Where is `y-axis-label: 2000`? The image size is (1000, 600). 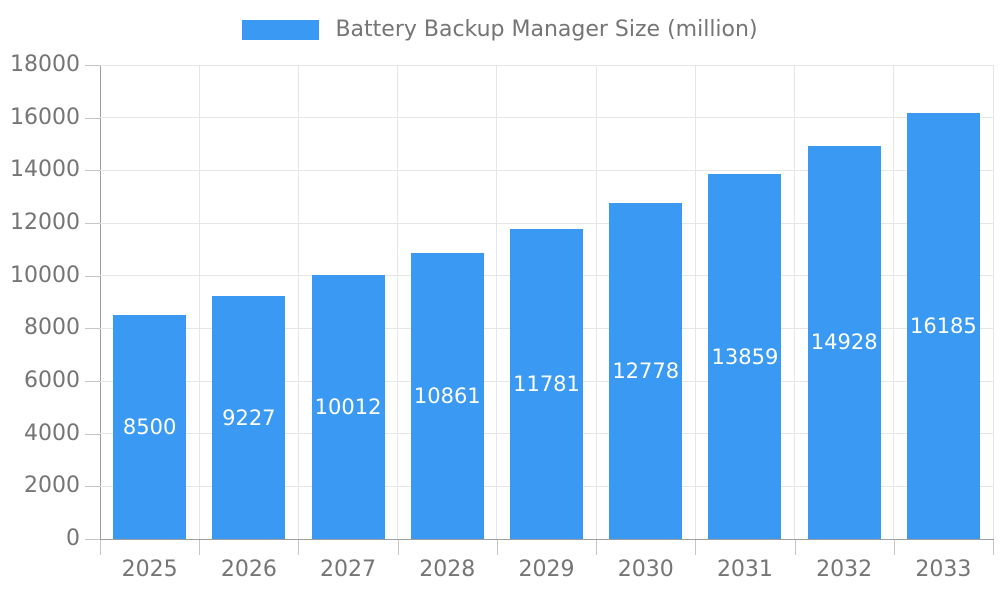
y-axis-label: 2000 is located at coordinates (52, 486).